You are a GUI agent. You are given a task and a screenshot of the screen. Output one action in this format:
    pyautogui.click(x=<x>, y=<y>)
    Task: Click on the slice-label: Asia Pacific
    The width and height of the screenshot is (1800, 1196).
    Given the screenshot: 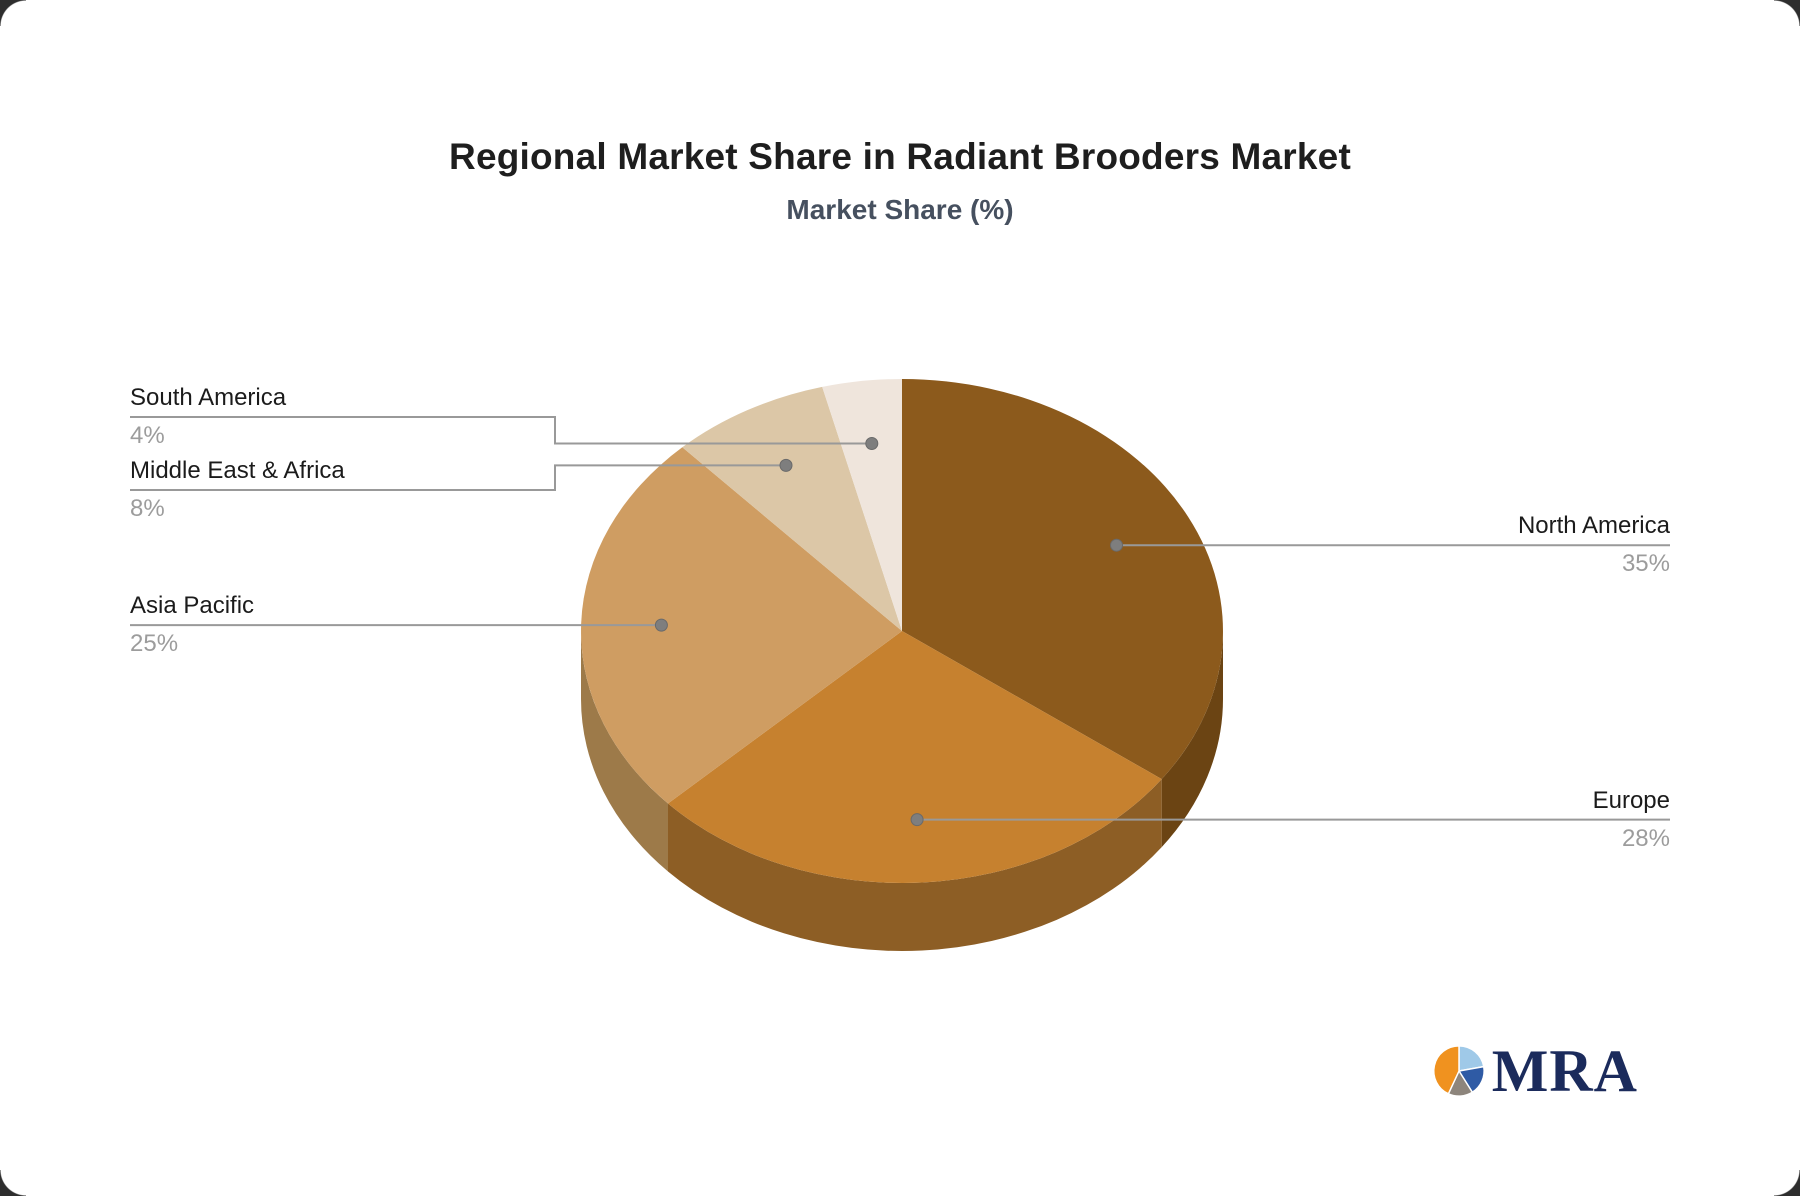 What is the action you would take?
    pyautogui.click(x=192, y=606)
    